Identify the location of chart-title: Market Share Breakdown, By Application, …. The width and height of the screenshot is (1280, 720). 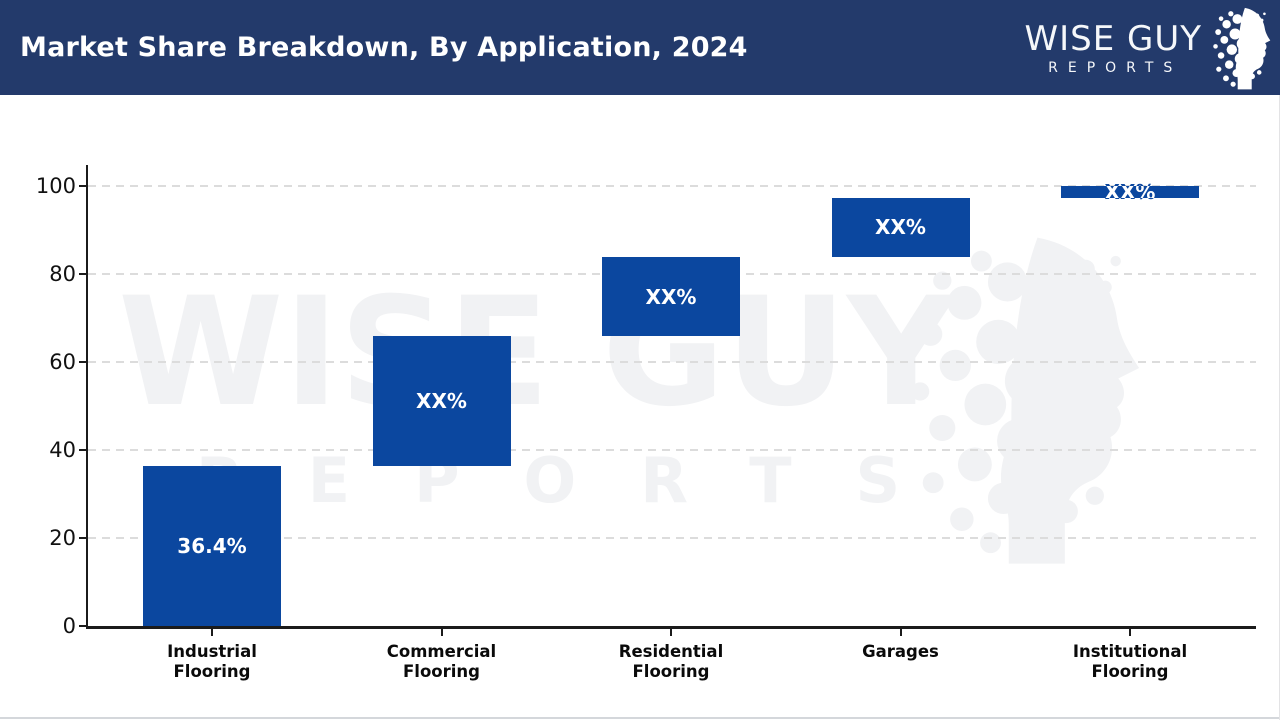
(384, 47).